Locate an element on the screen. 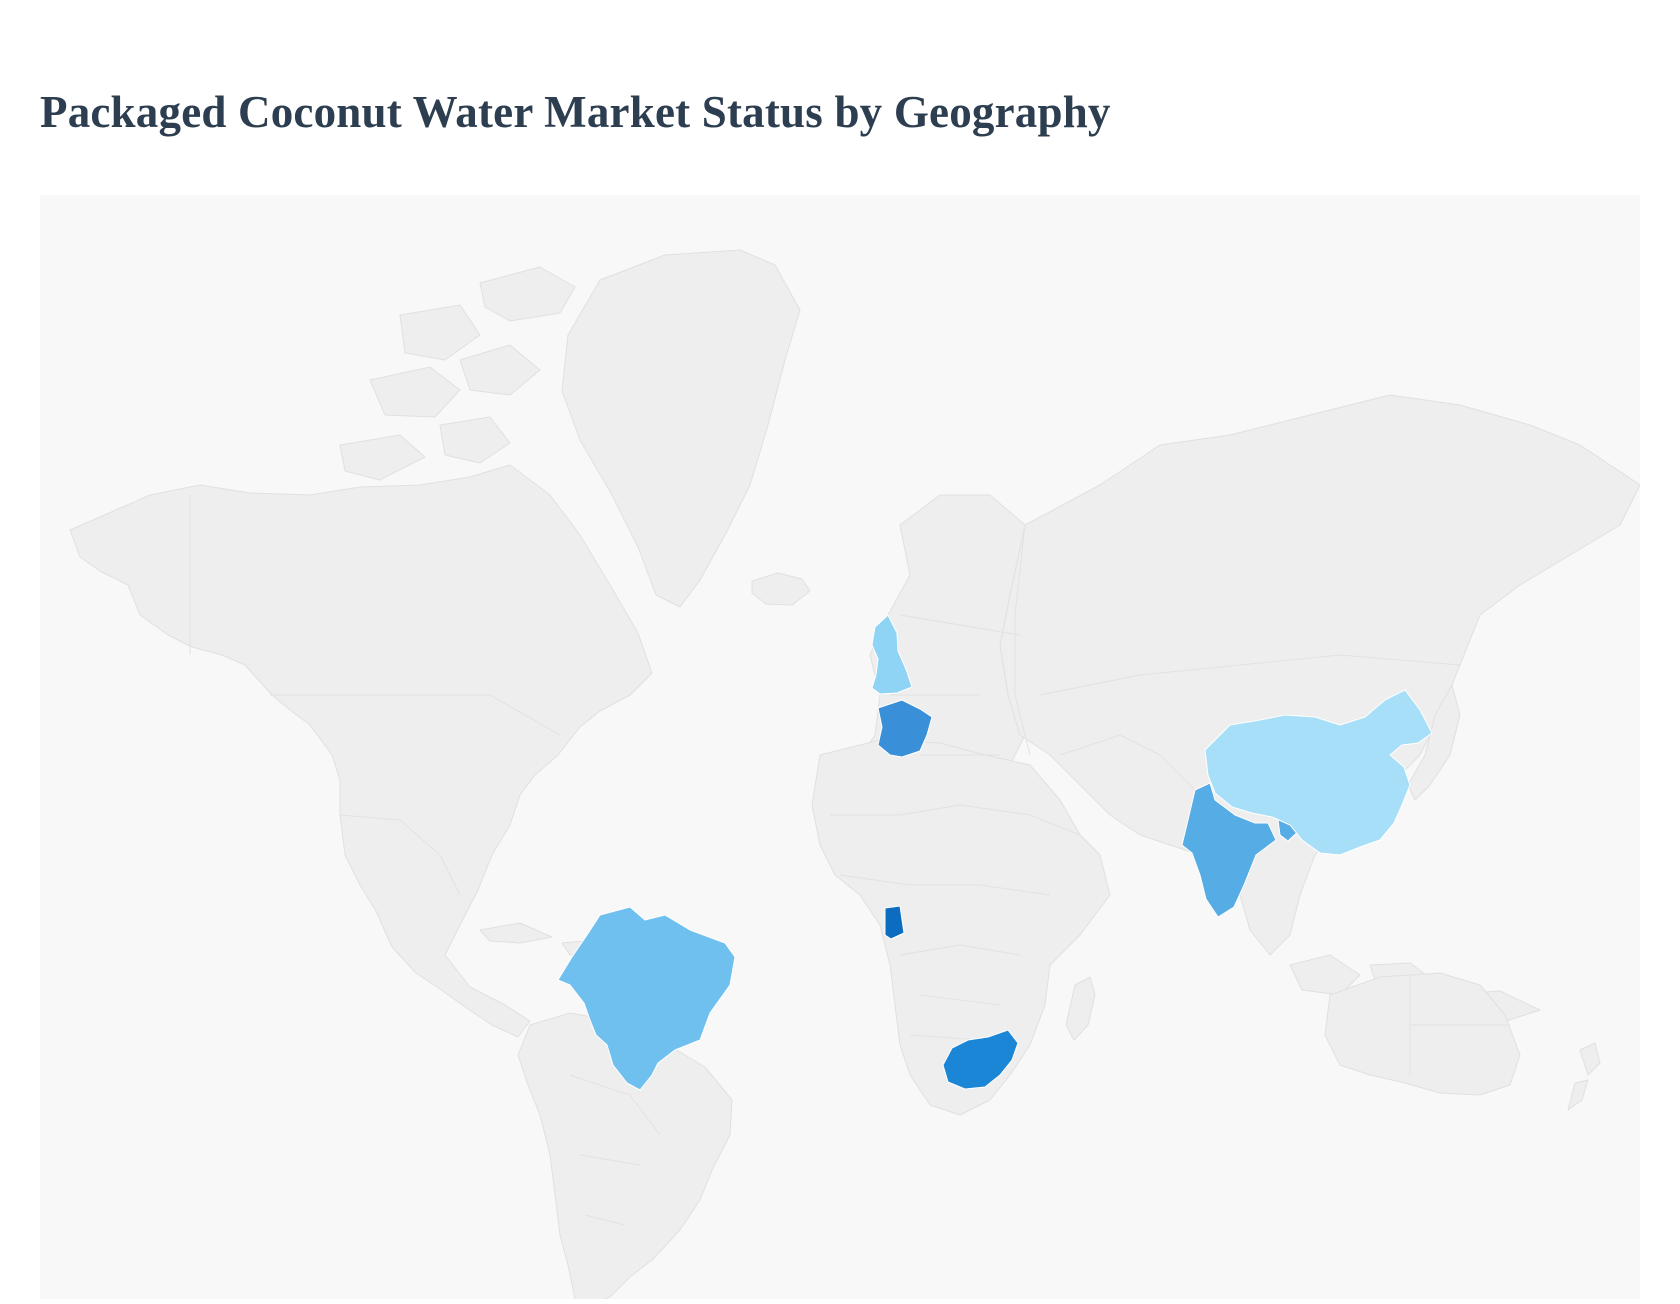 The width and height of the screenshot is (1680, 1304). border-central-africa is located at coordinates (960, 992).